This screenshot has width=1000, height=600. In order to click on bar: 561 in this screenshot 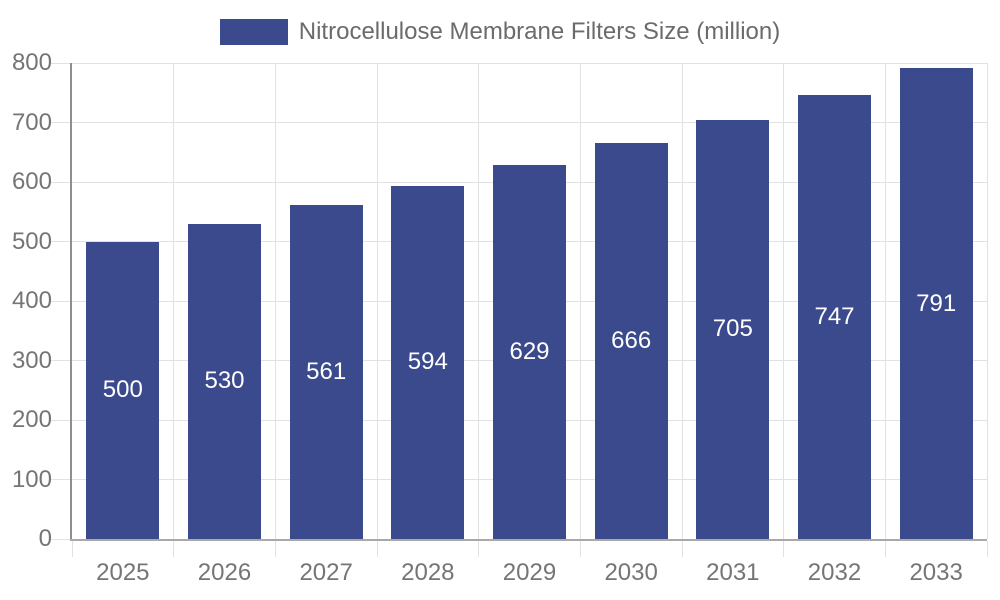, I will do `click(326, 372)`.